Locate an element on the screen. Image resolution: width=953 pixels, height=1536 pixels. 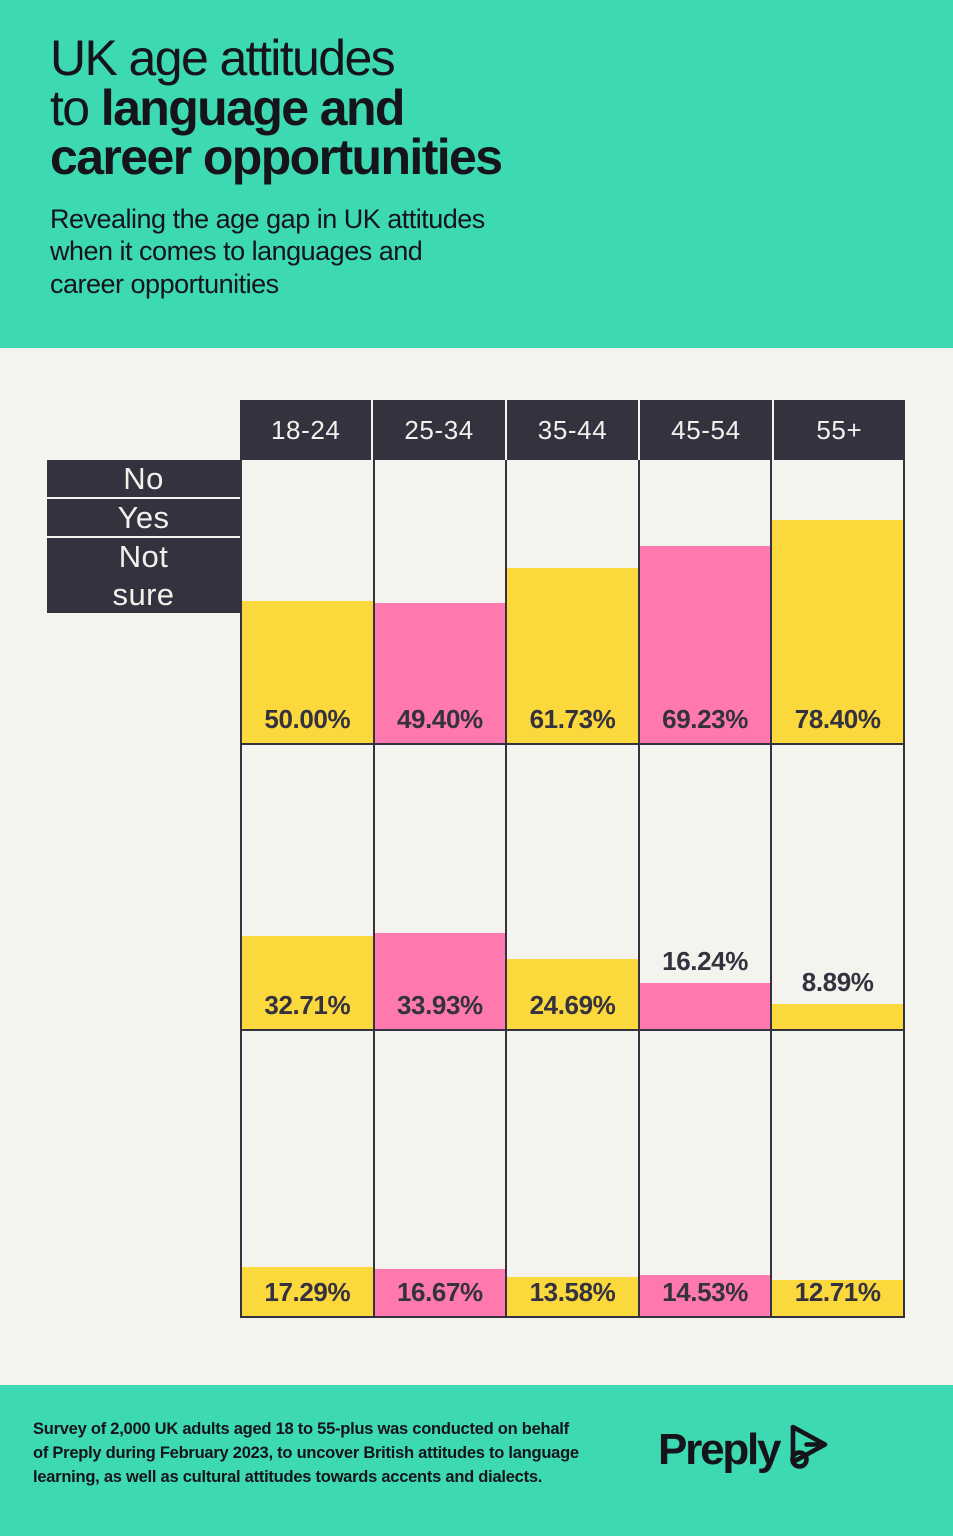
data-column-18-24: 50.00% 32.71% 17.29% is located at coordinates (308, 888).